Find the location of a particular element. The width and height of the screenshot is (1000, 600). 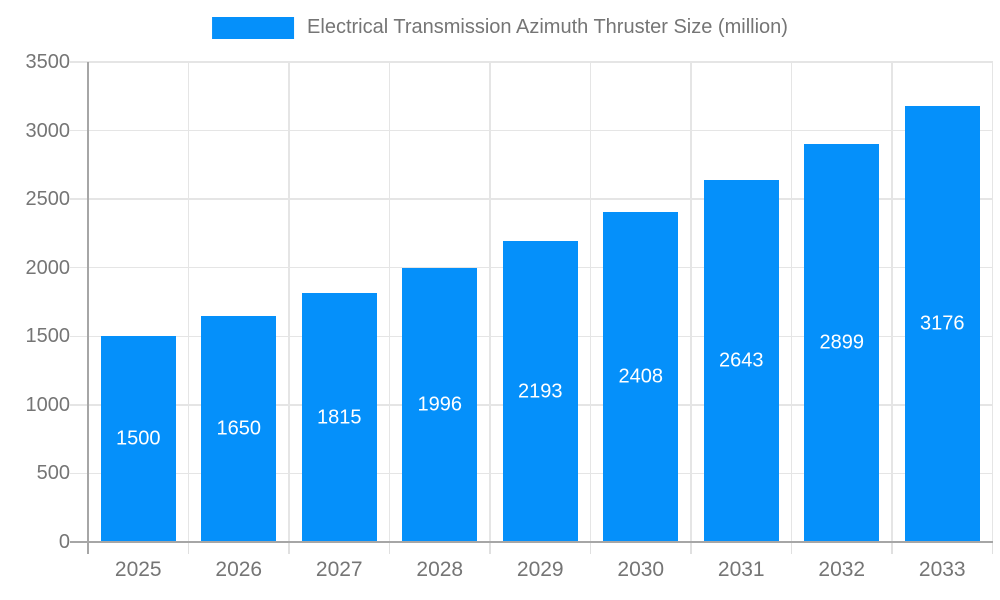

bar-value-label: 2408 is located at coordinates (641, 376).